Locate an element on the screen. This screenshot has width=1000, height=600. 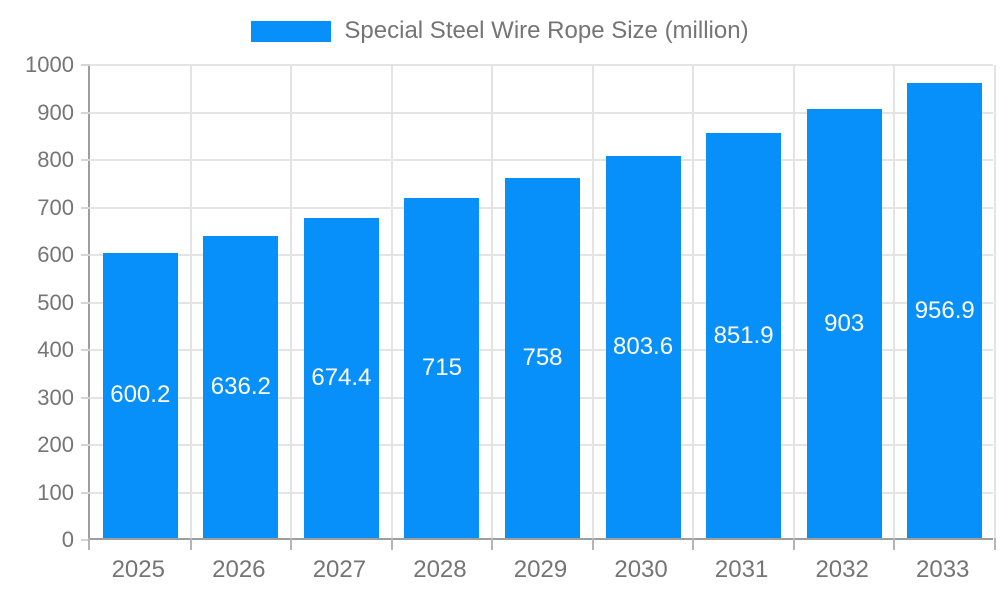
y-tick-label: 700 is located at coordinates (55, 207).